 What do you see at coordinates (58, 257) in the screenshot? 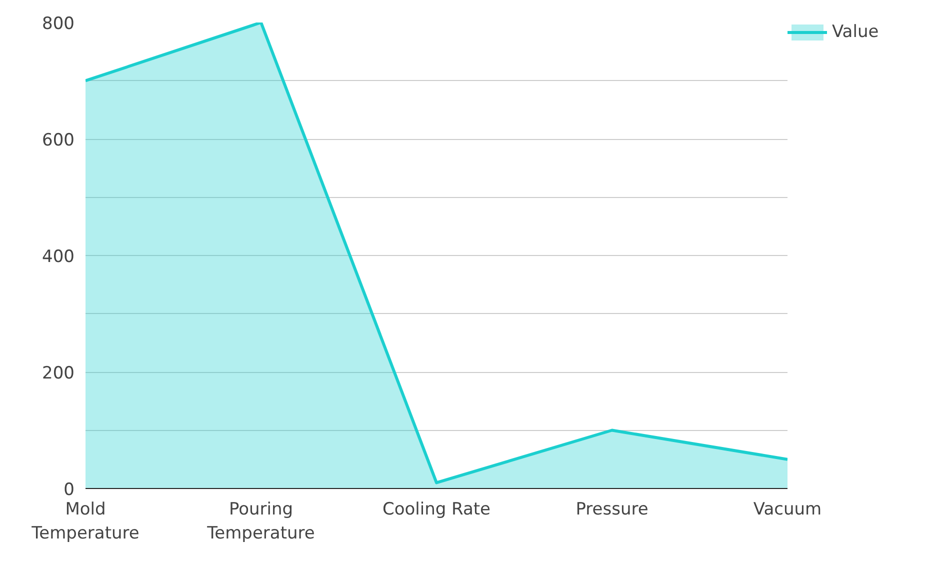
I see `y-tick-label: 400` at bounding box center [58, 257].